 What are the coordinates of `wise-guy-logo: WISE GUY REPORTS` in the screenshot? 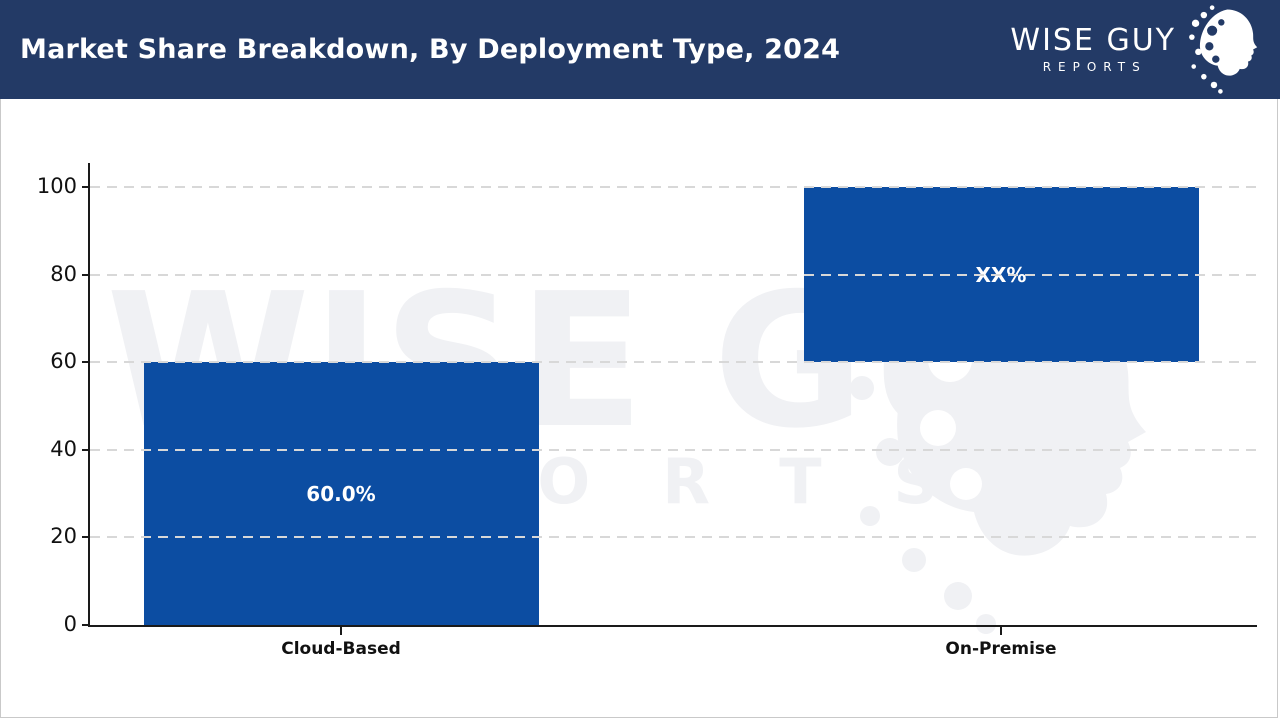 It's located at (1138, 49).